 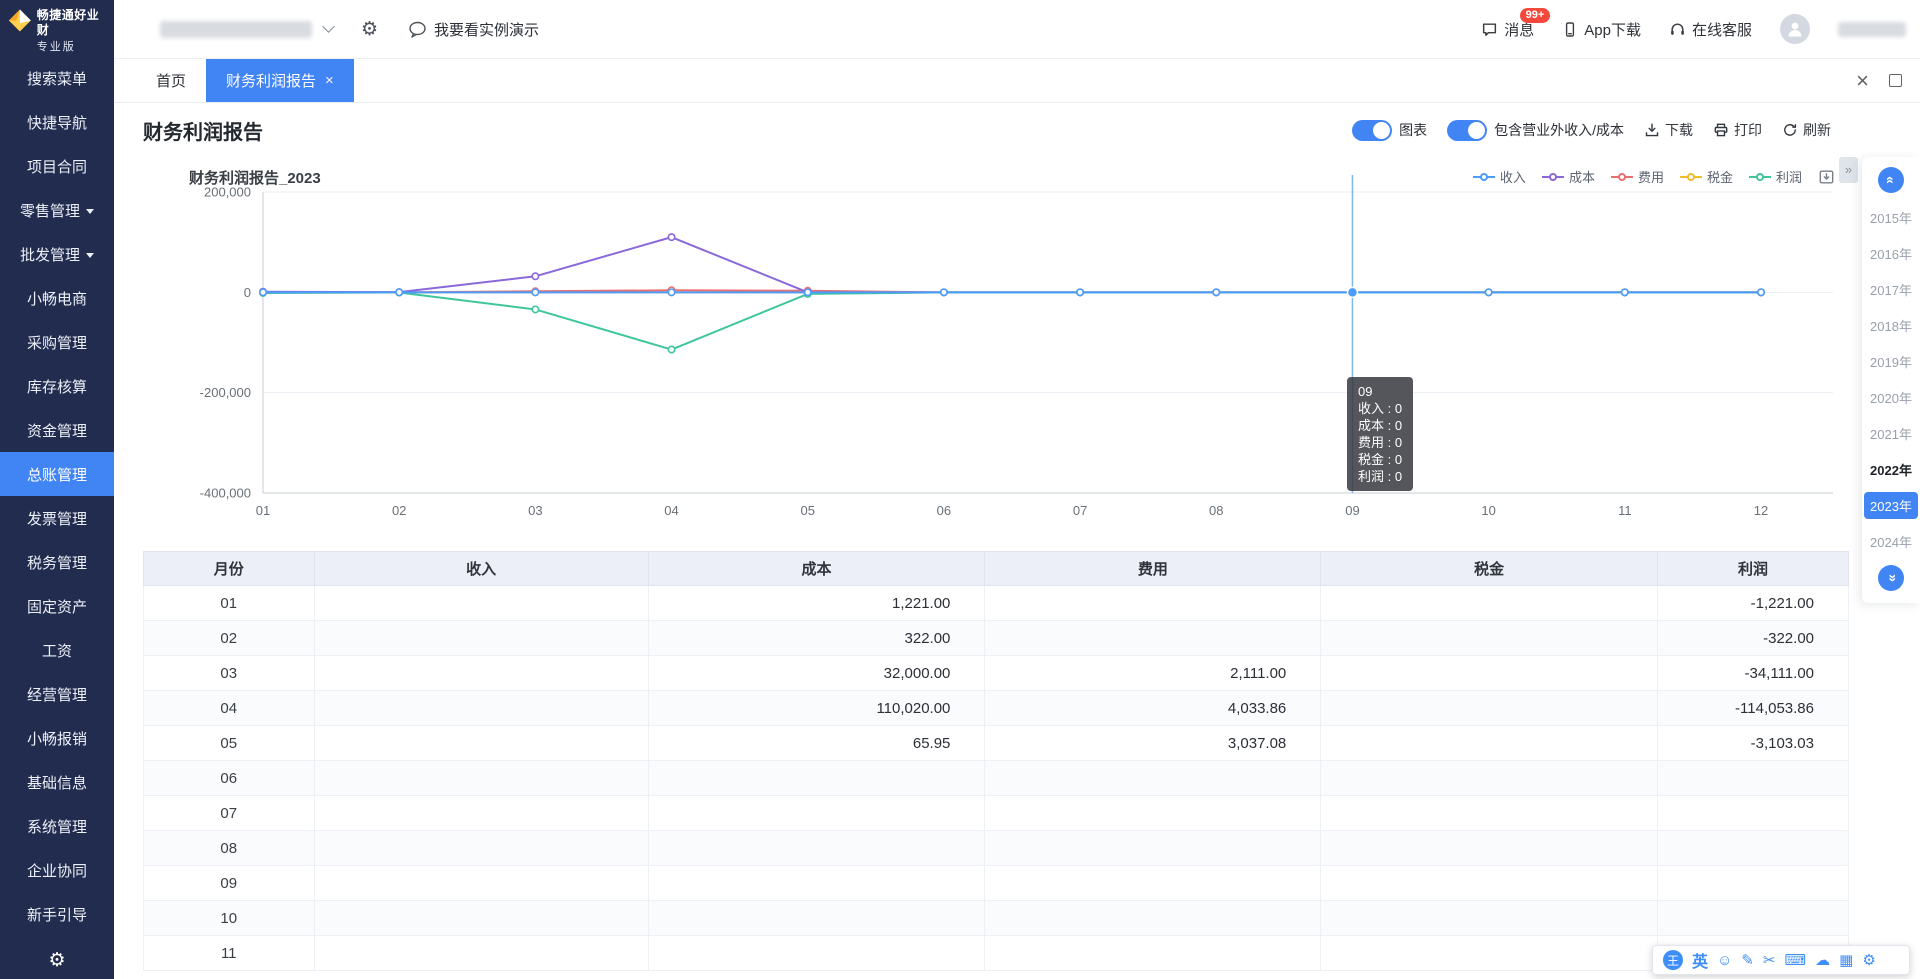 What do you see at coordinates (1891, 325) in the screenshot?
I see `year-item-2018: 2018年` at bounding box center [1891, 325].